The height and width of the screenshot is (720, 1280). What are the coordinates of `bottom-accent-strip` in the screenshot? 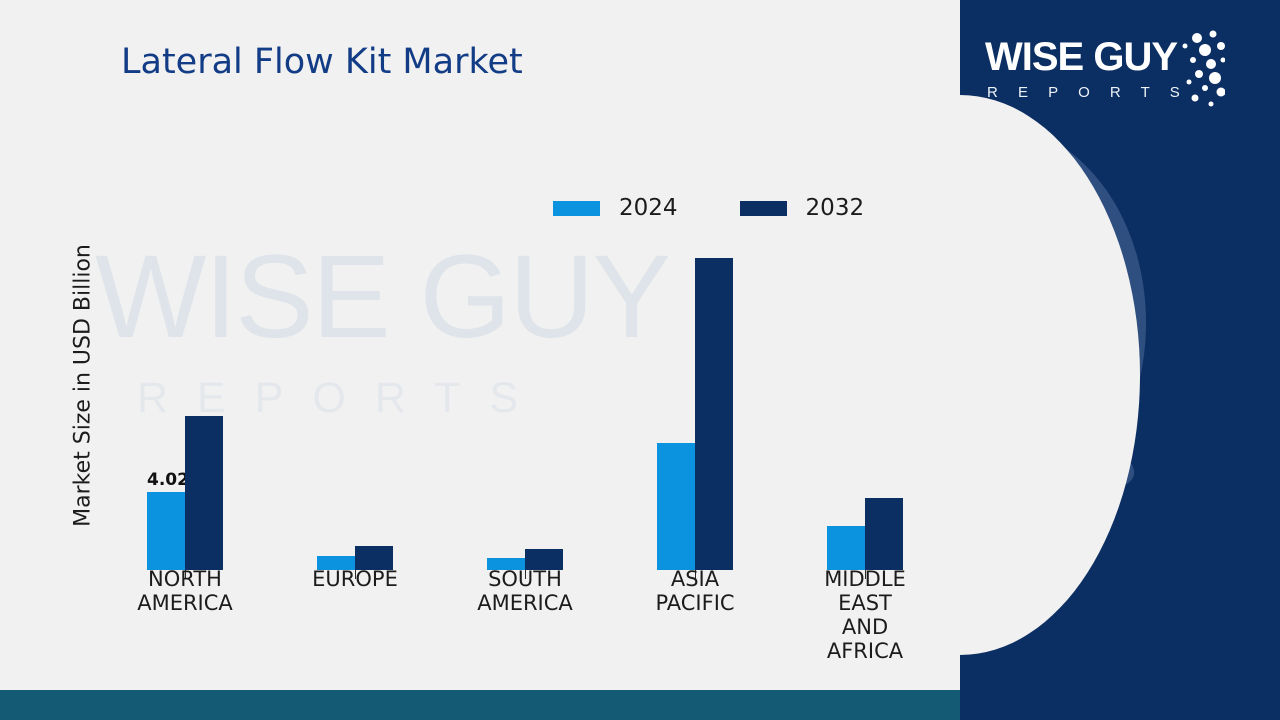 It's located at (480, 705).